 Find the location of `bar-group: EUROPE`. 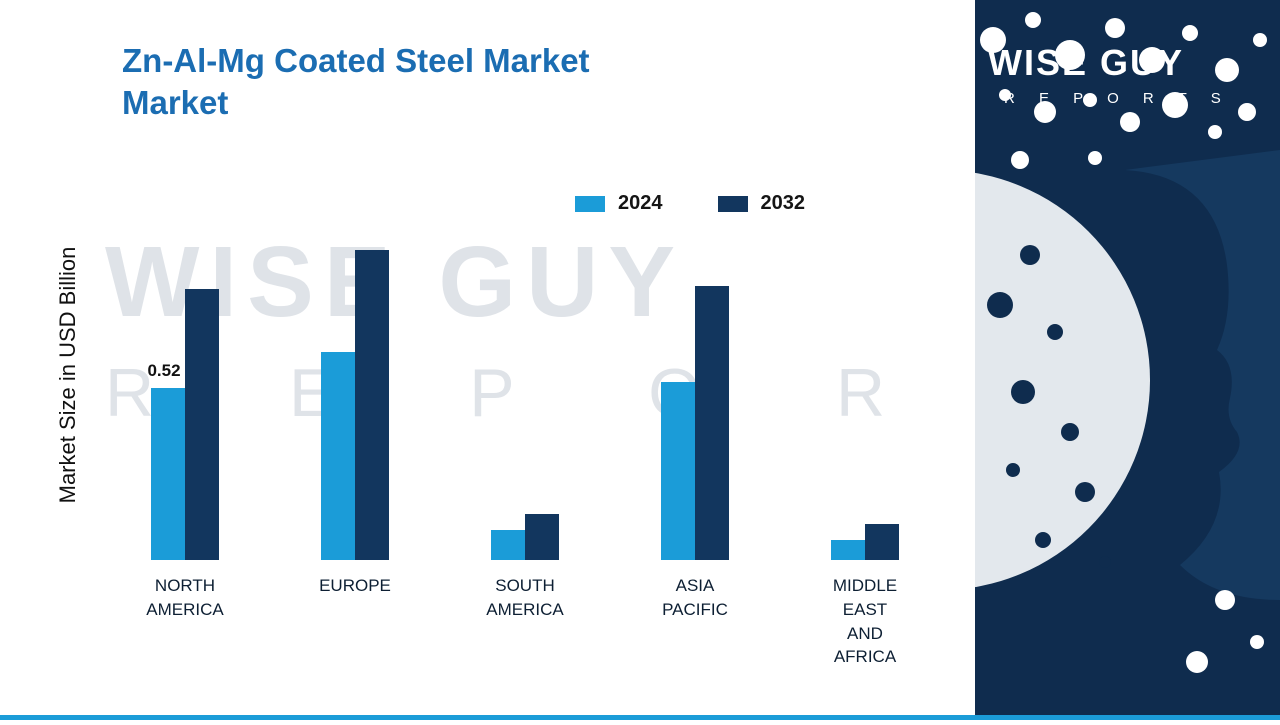

bar-group: EUROPE is located at coordinates (355, 444).